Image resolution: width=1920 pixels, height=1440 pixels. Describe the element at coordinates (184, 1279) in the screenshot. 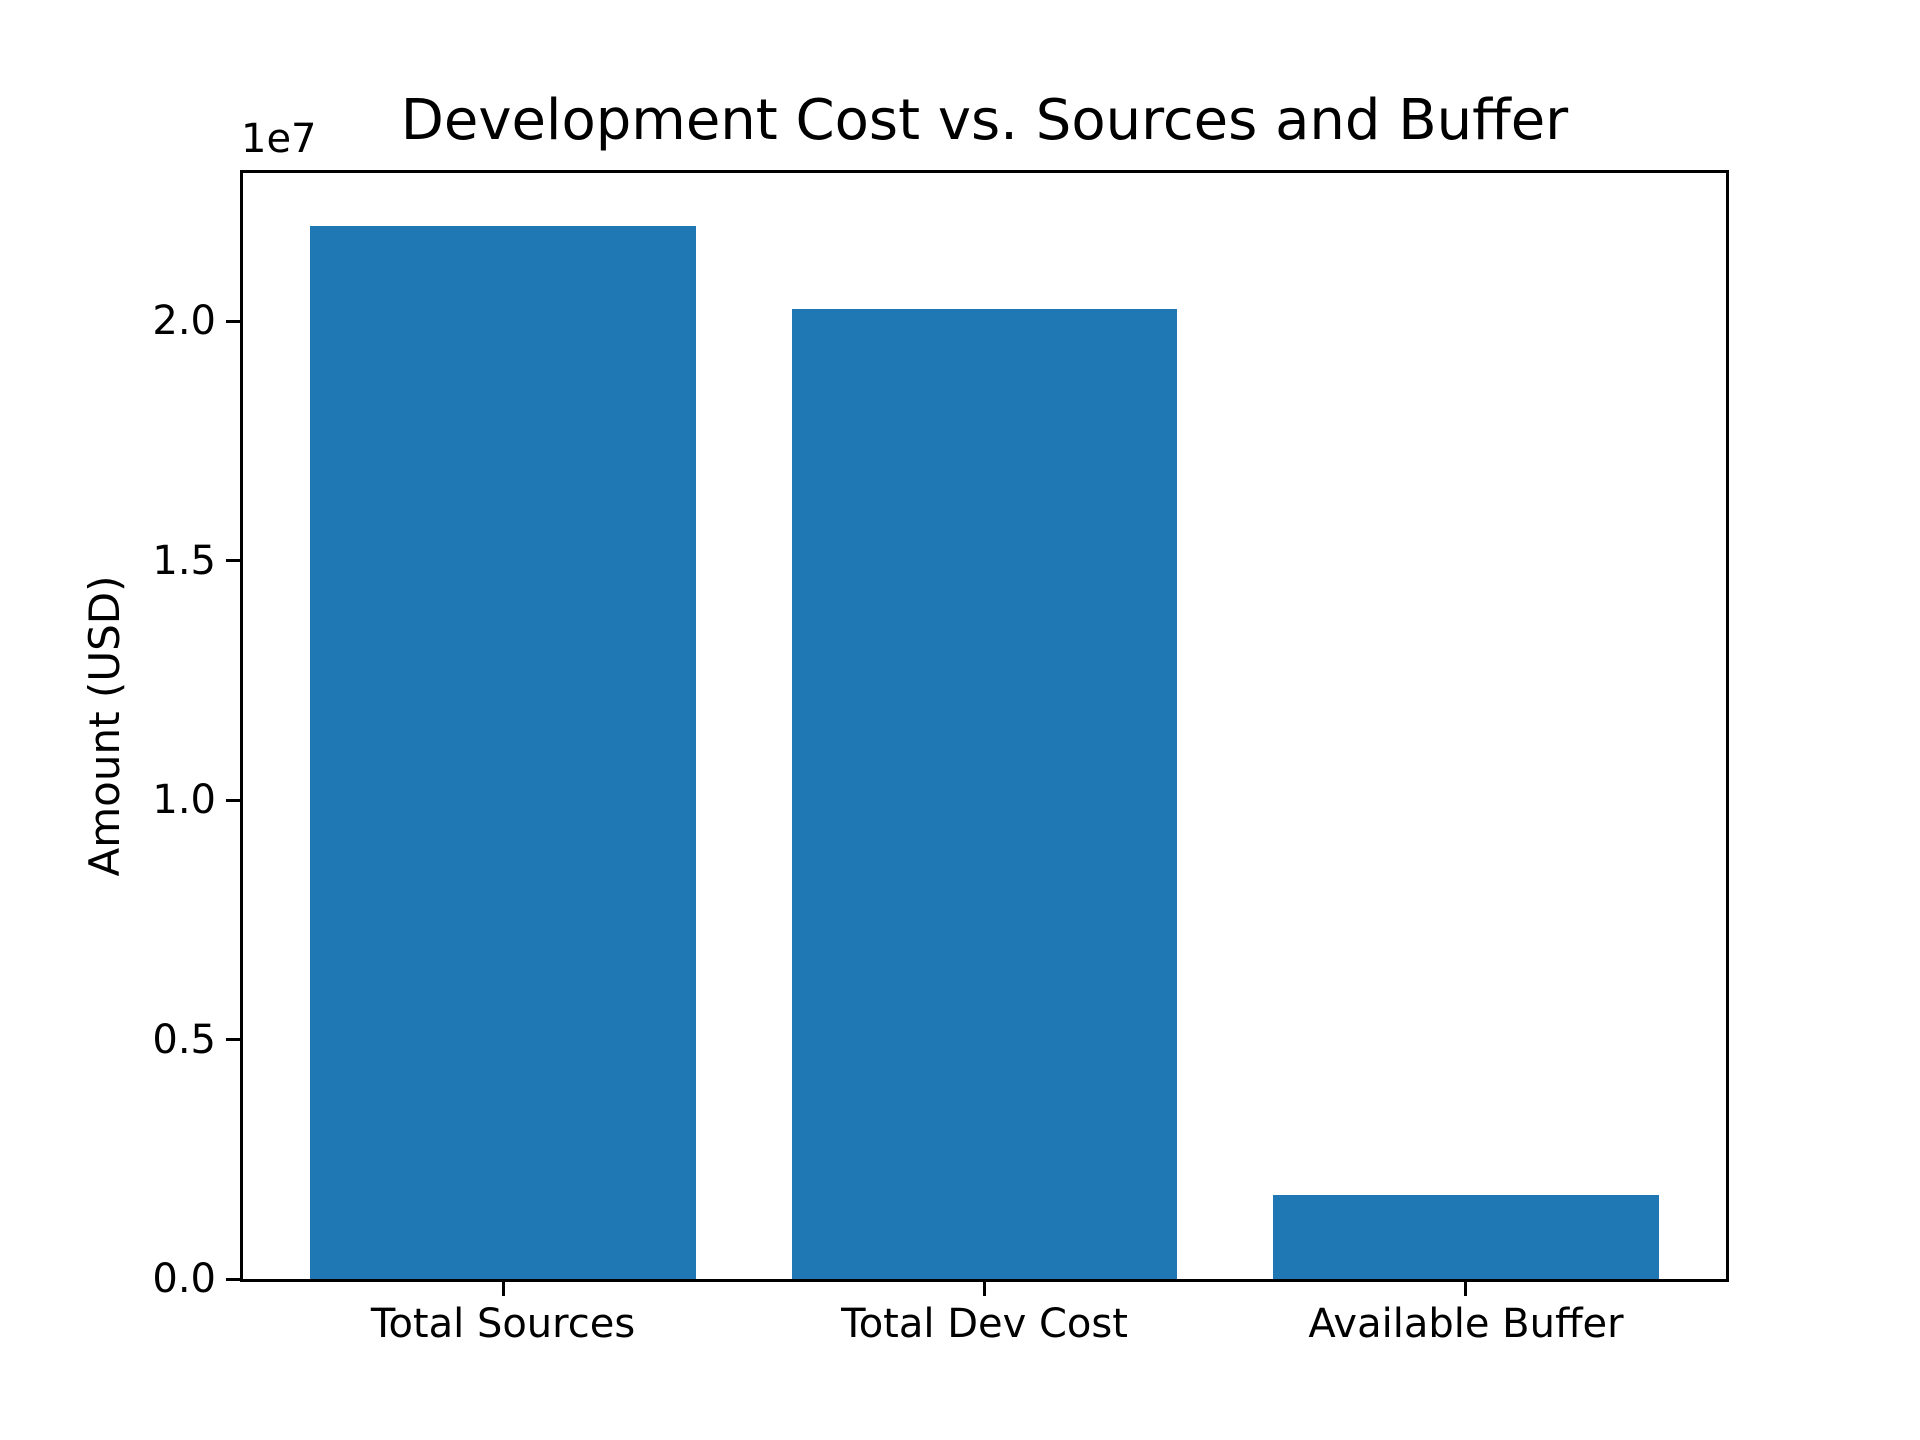

I see `y-tick-label: 0.0` at that location.